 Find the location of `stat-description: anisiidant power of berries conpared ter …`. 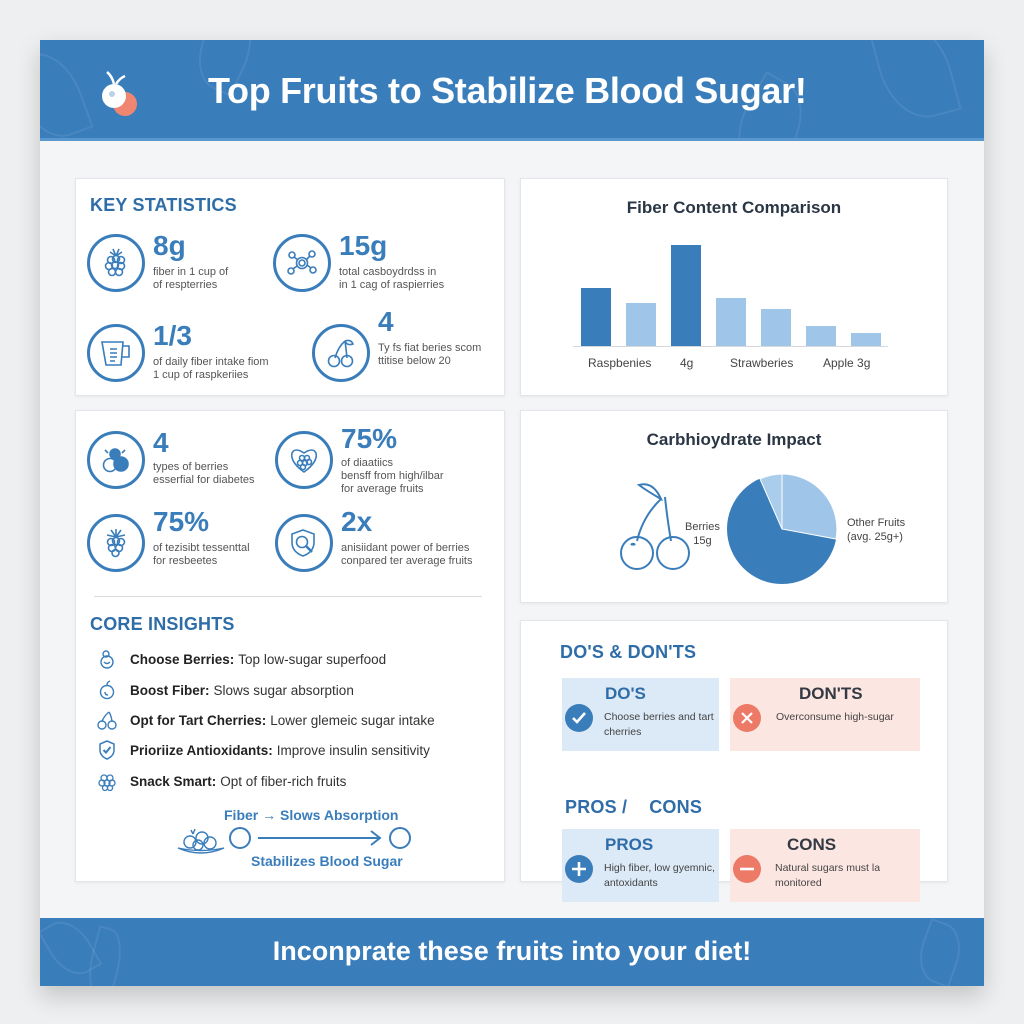

stat-description: anisiidant power of berries conpared ter … is located at coordinates (407, 554).